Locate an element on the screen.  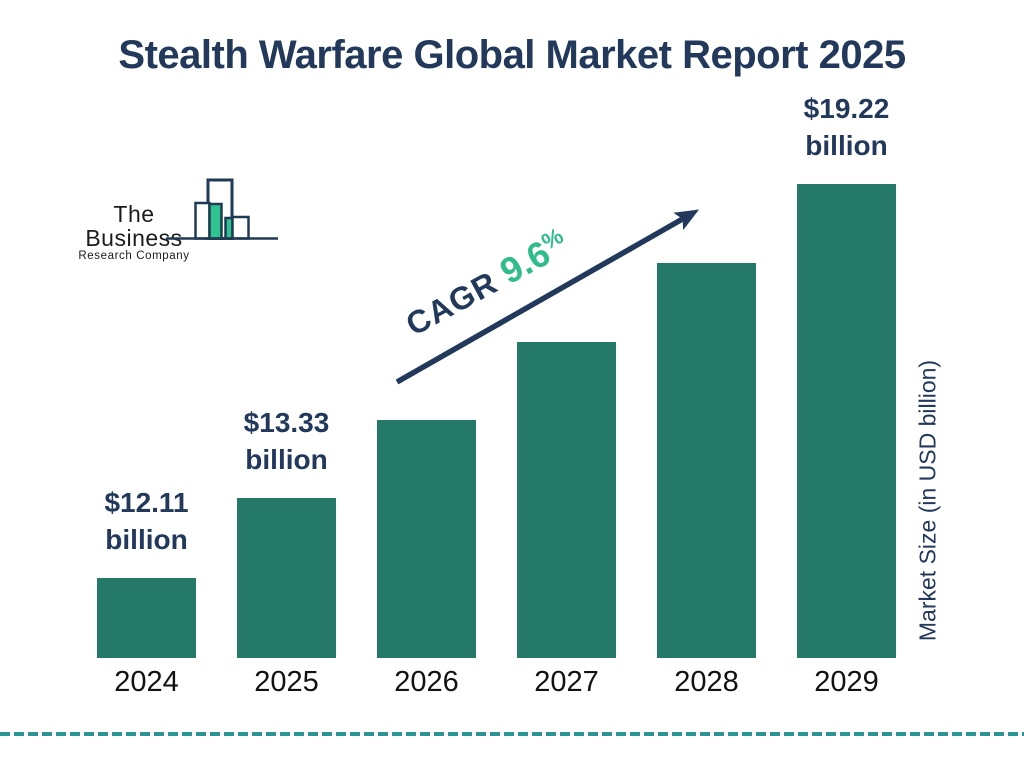
logo-subname: Research Company is located at coordinates (134, 256).